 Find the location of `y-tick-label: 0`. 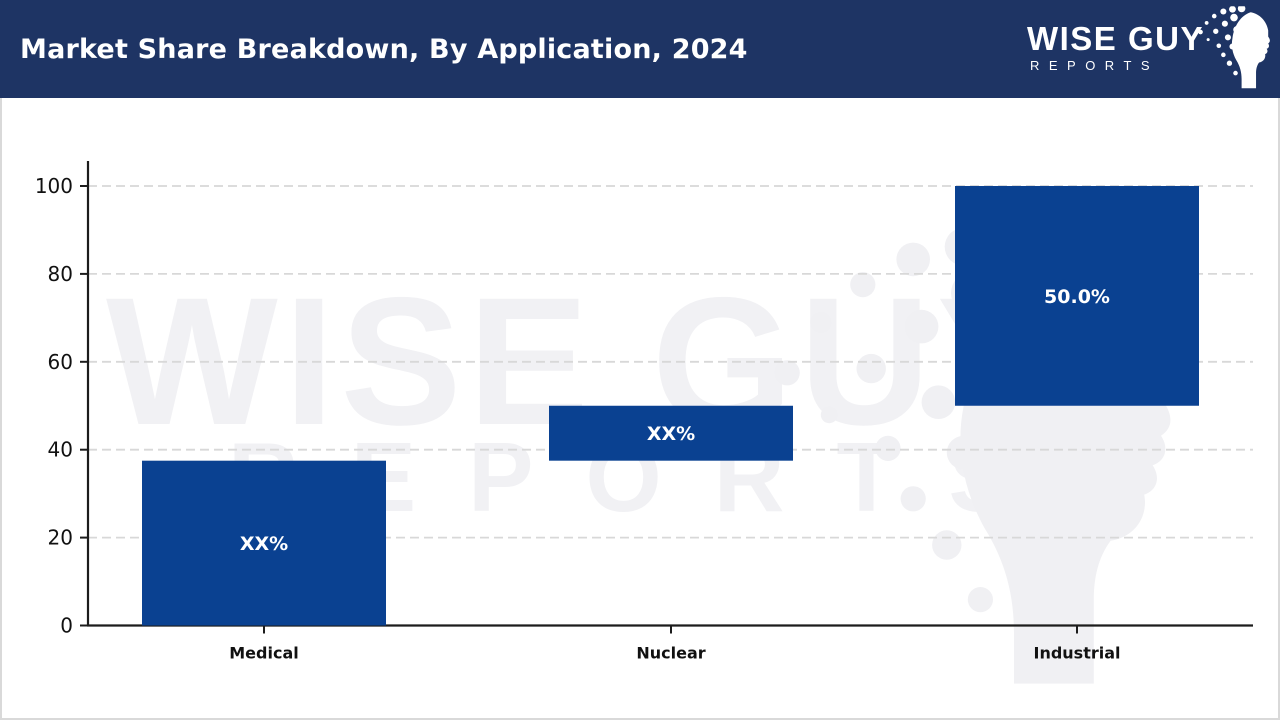

y-tick-label: 0 is located at coordinates (66, 626).